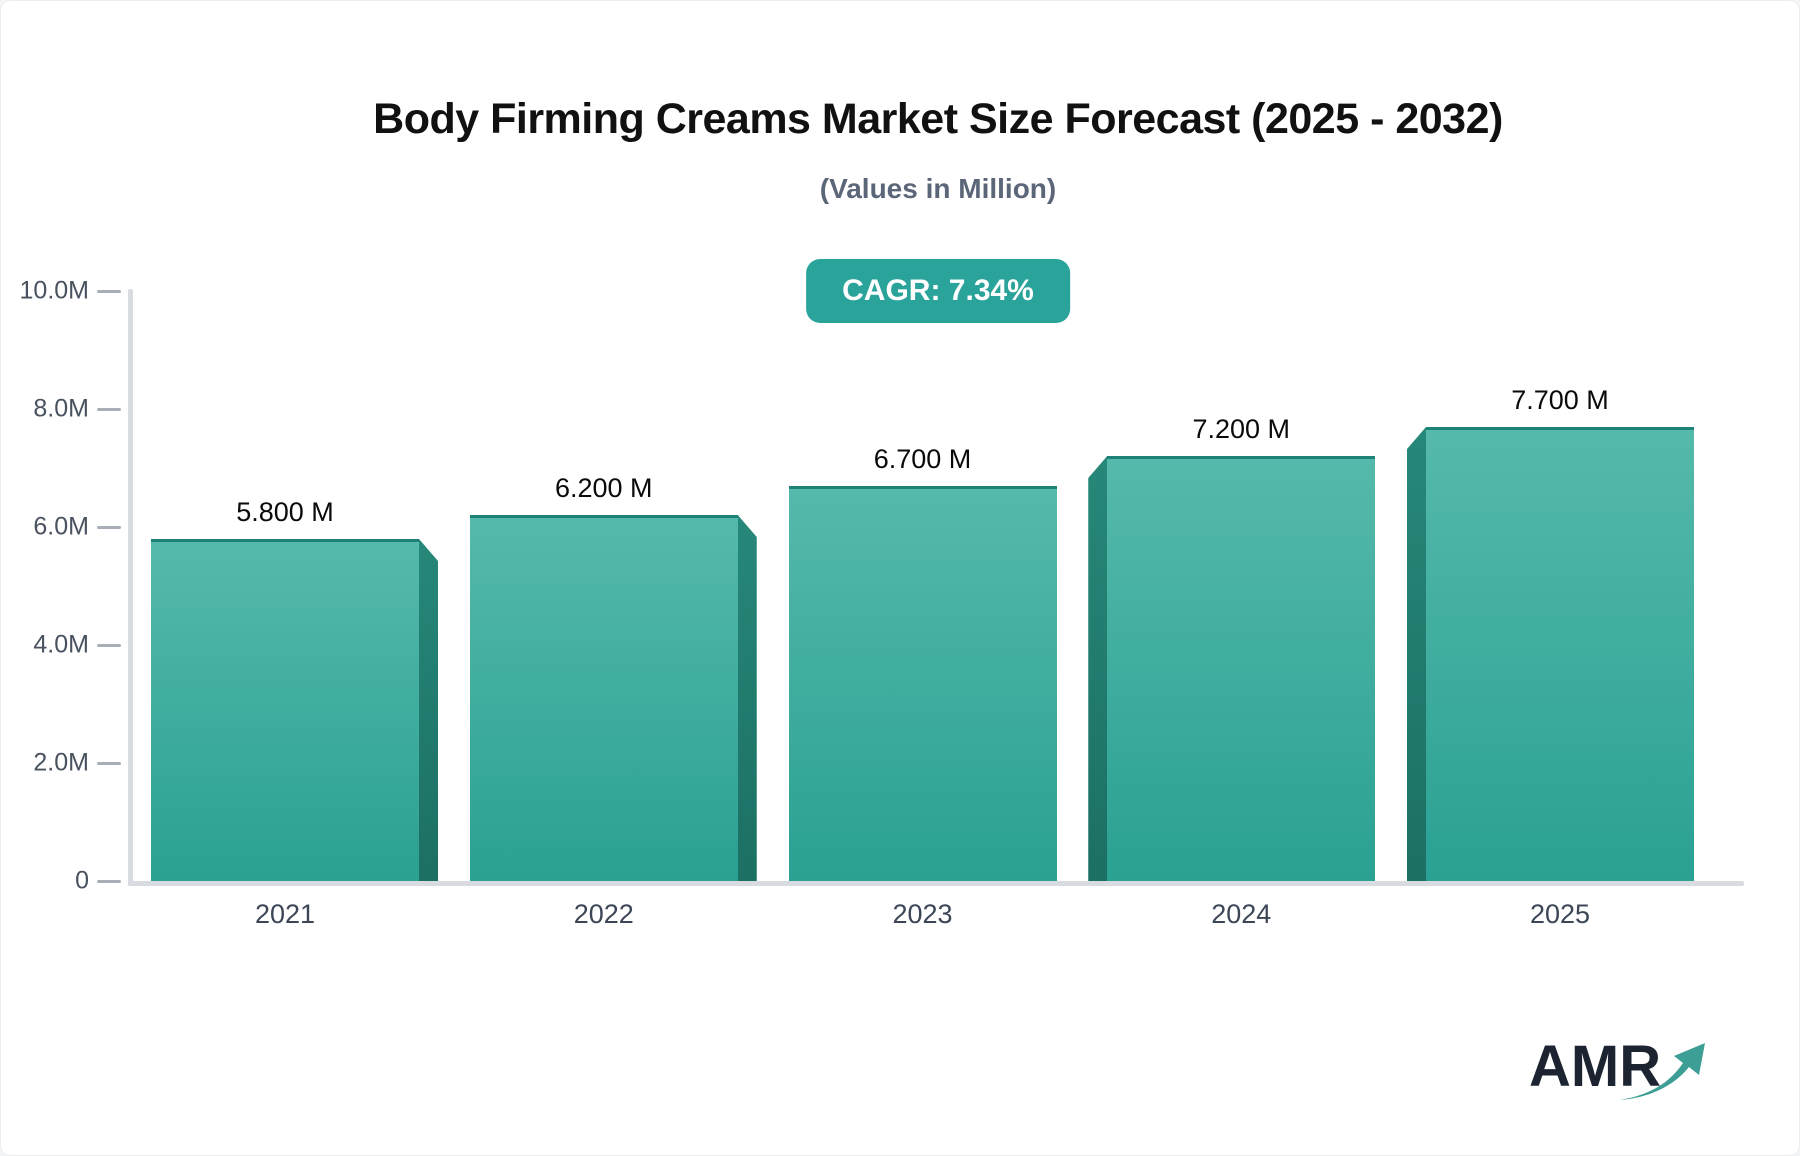 The image size is (1800, 1156). What do you see at coordinates (285, 710) in the screenshot?
I see `bar-2021` at bounding box center [285, 710].